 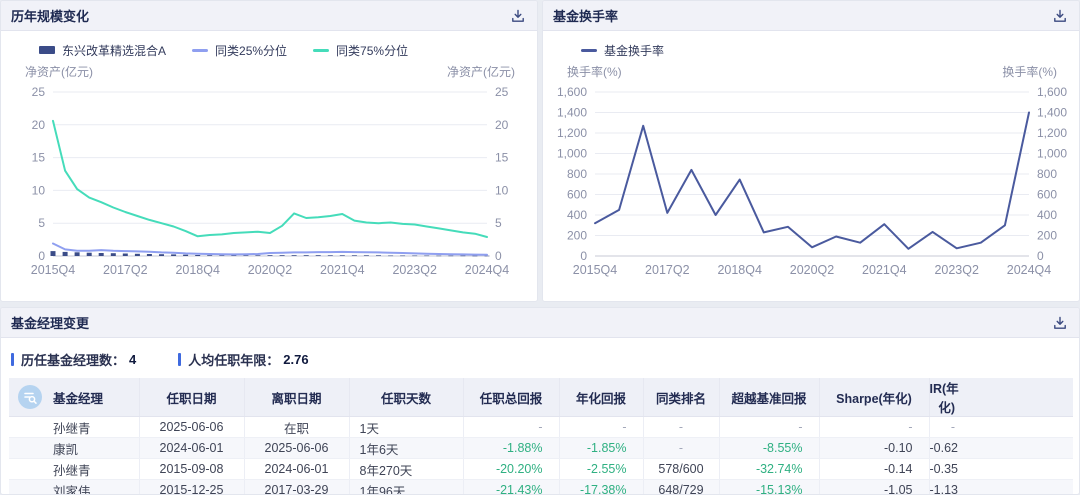 I want to click on manager-panel-header: 基金经理变更, so click(x=540, y=323).